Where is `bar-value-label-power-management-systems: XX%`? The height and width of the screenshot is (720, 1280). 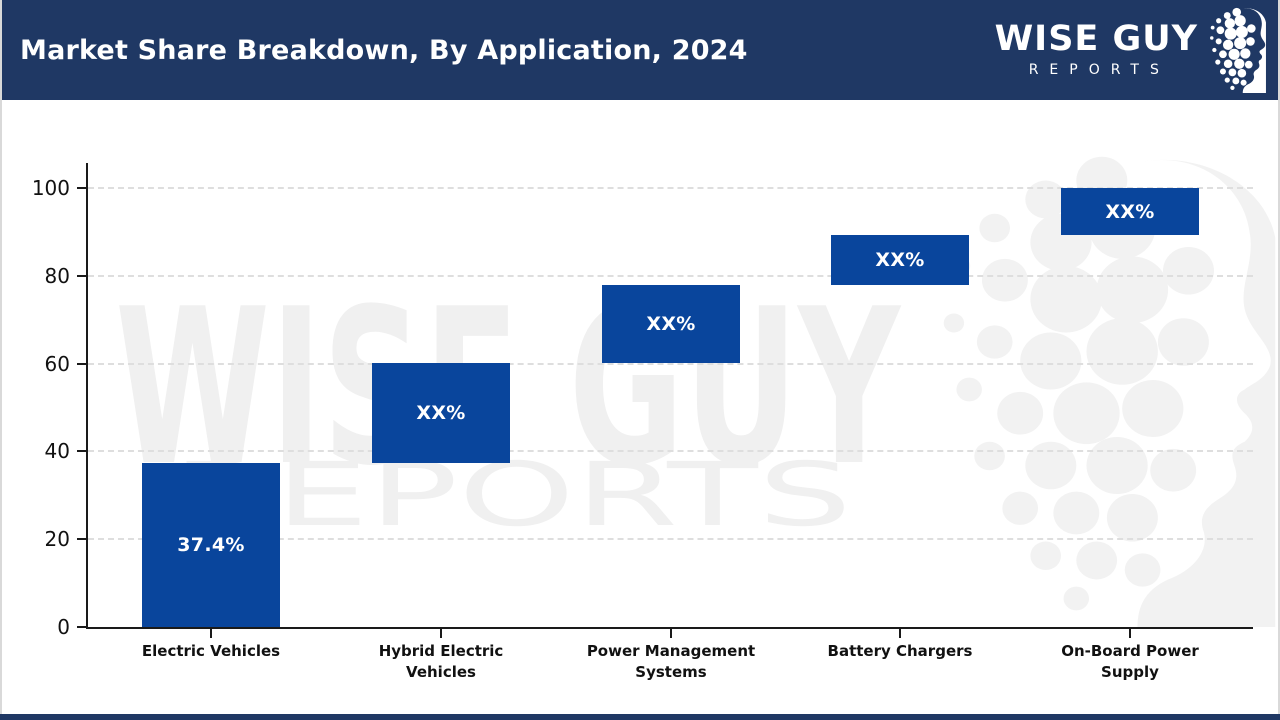
bar-value-label-power-management-systems: XX% is located at coordinates (671, 324).